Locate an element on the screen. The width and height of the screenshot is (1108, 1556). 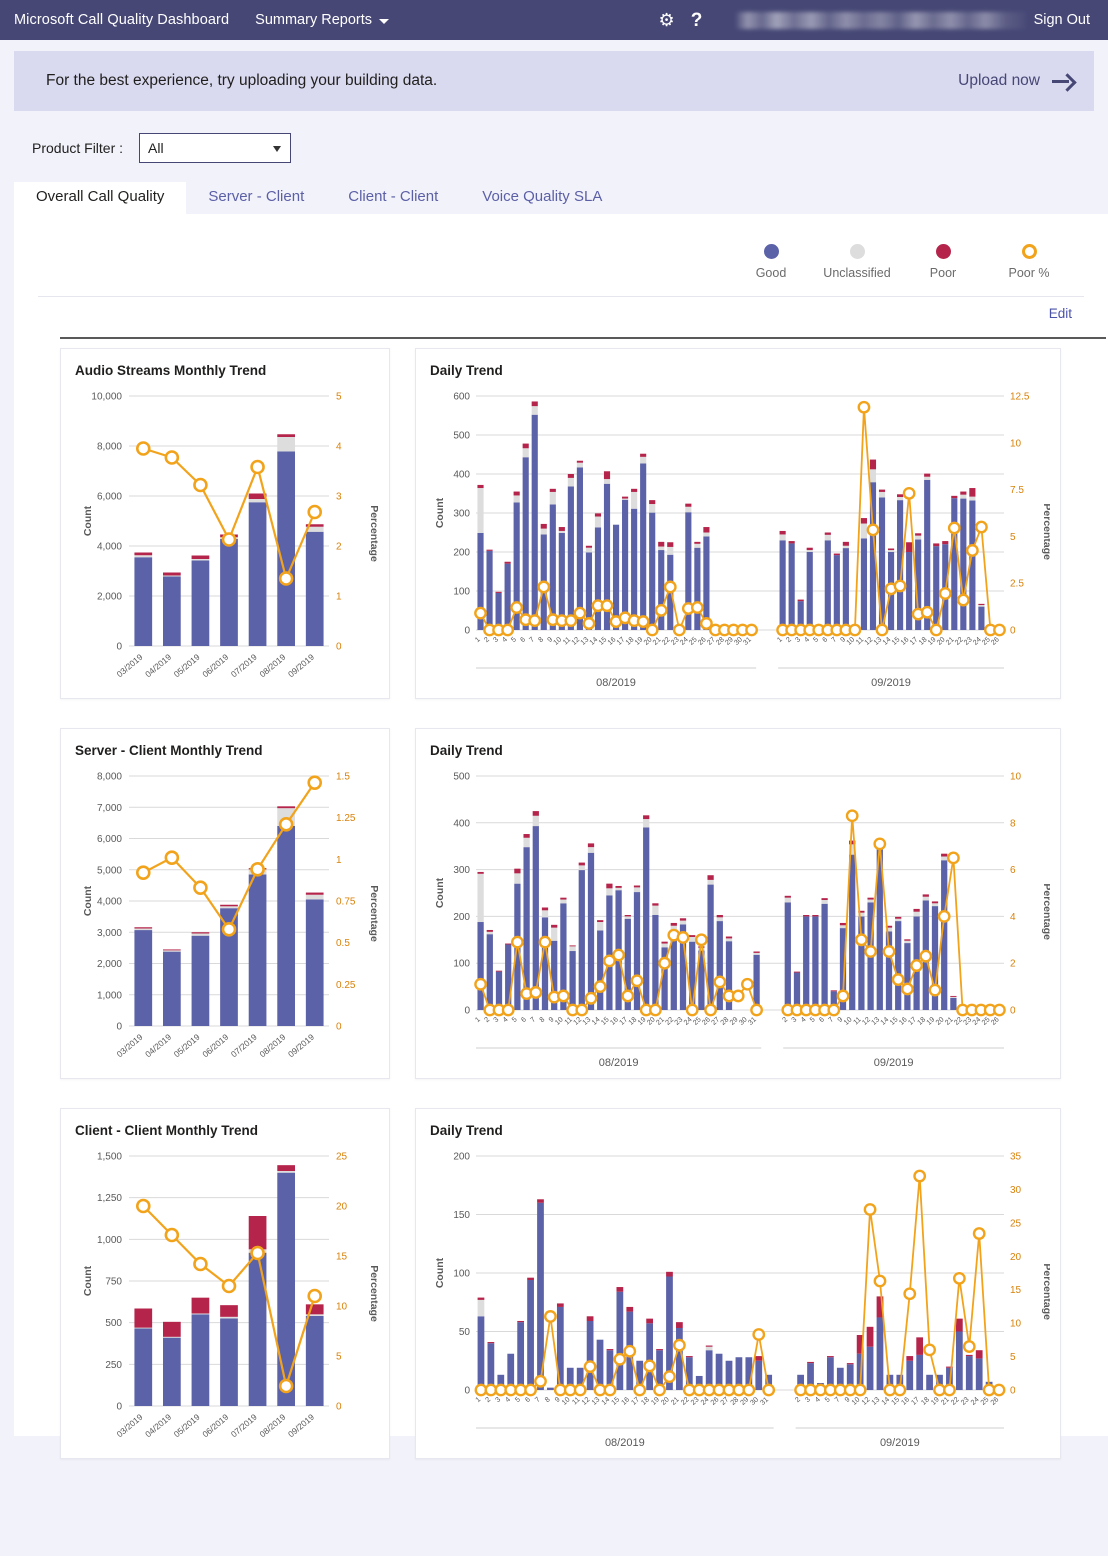
upload-now-label: Upload now is located at coordinates (999, 80).